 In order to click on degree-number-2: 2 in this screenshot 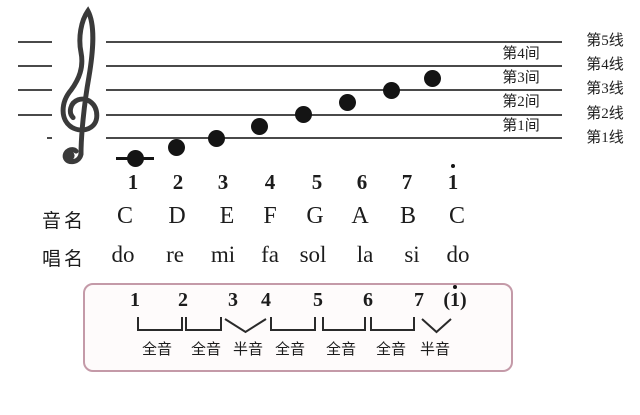, I will do `click(178, 182)`.